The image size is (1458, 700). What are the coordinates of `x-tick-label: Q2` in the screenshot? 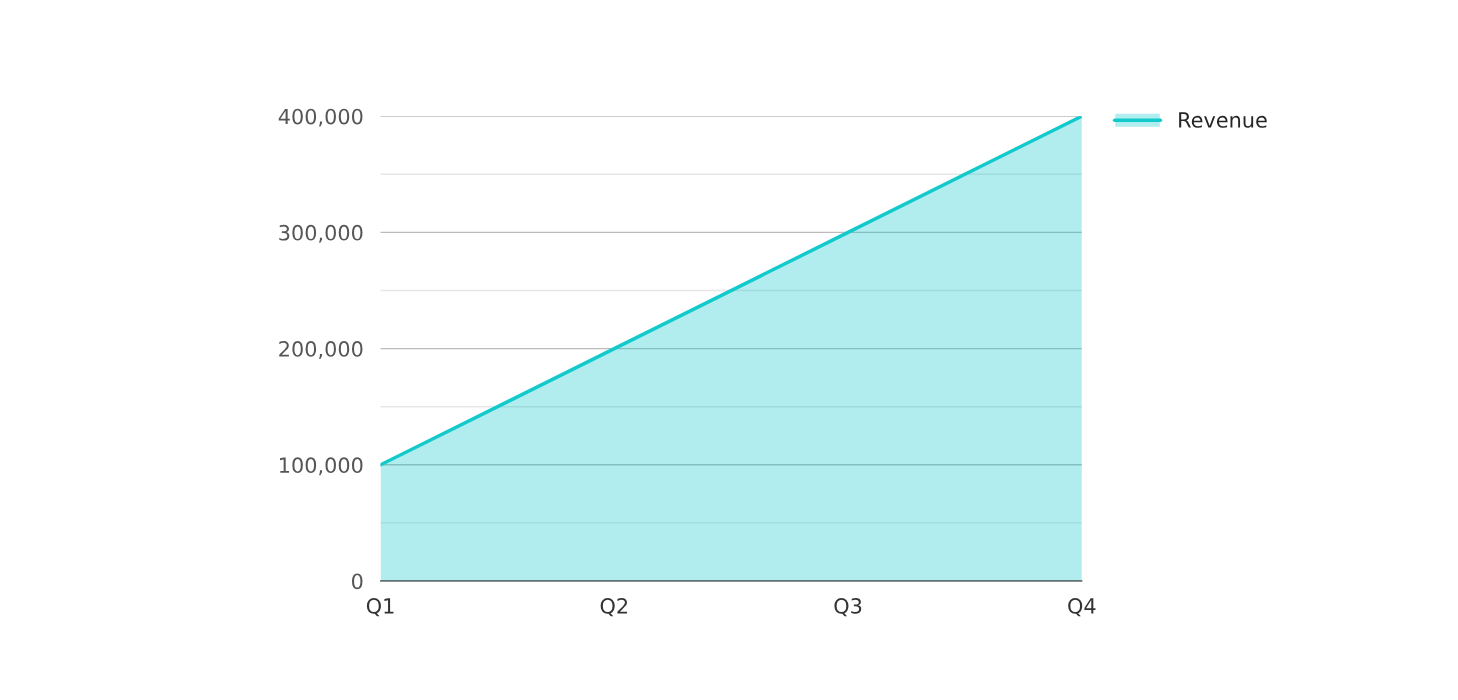 It's located at (614, 607).